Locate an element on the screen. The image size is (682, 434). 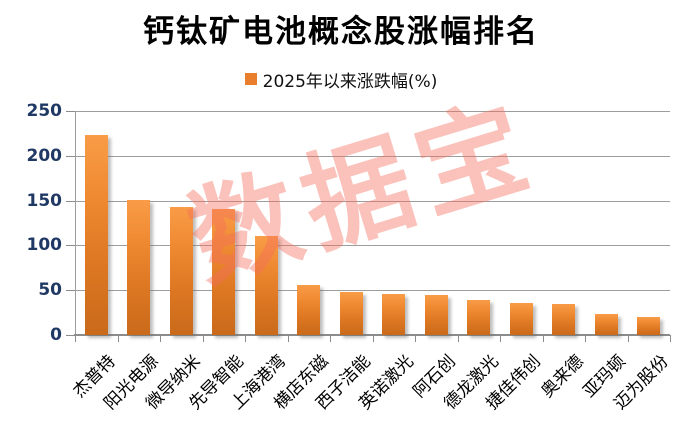
legend: 2025年以来涨跌幅(%) is located at coordinates (341, 80).